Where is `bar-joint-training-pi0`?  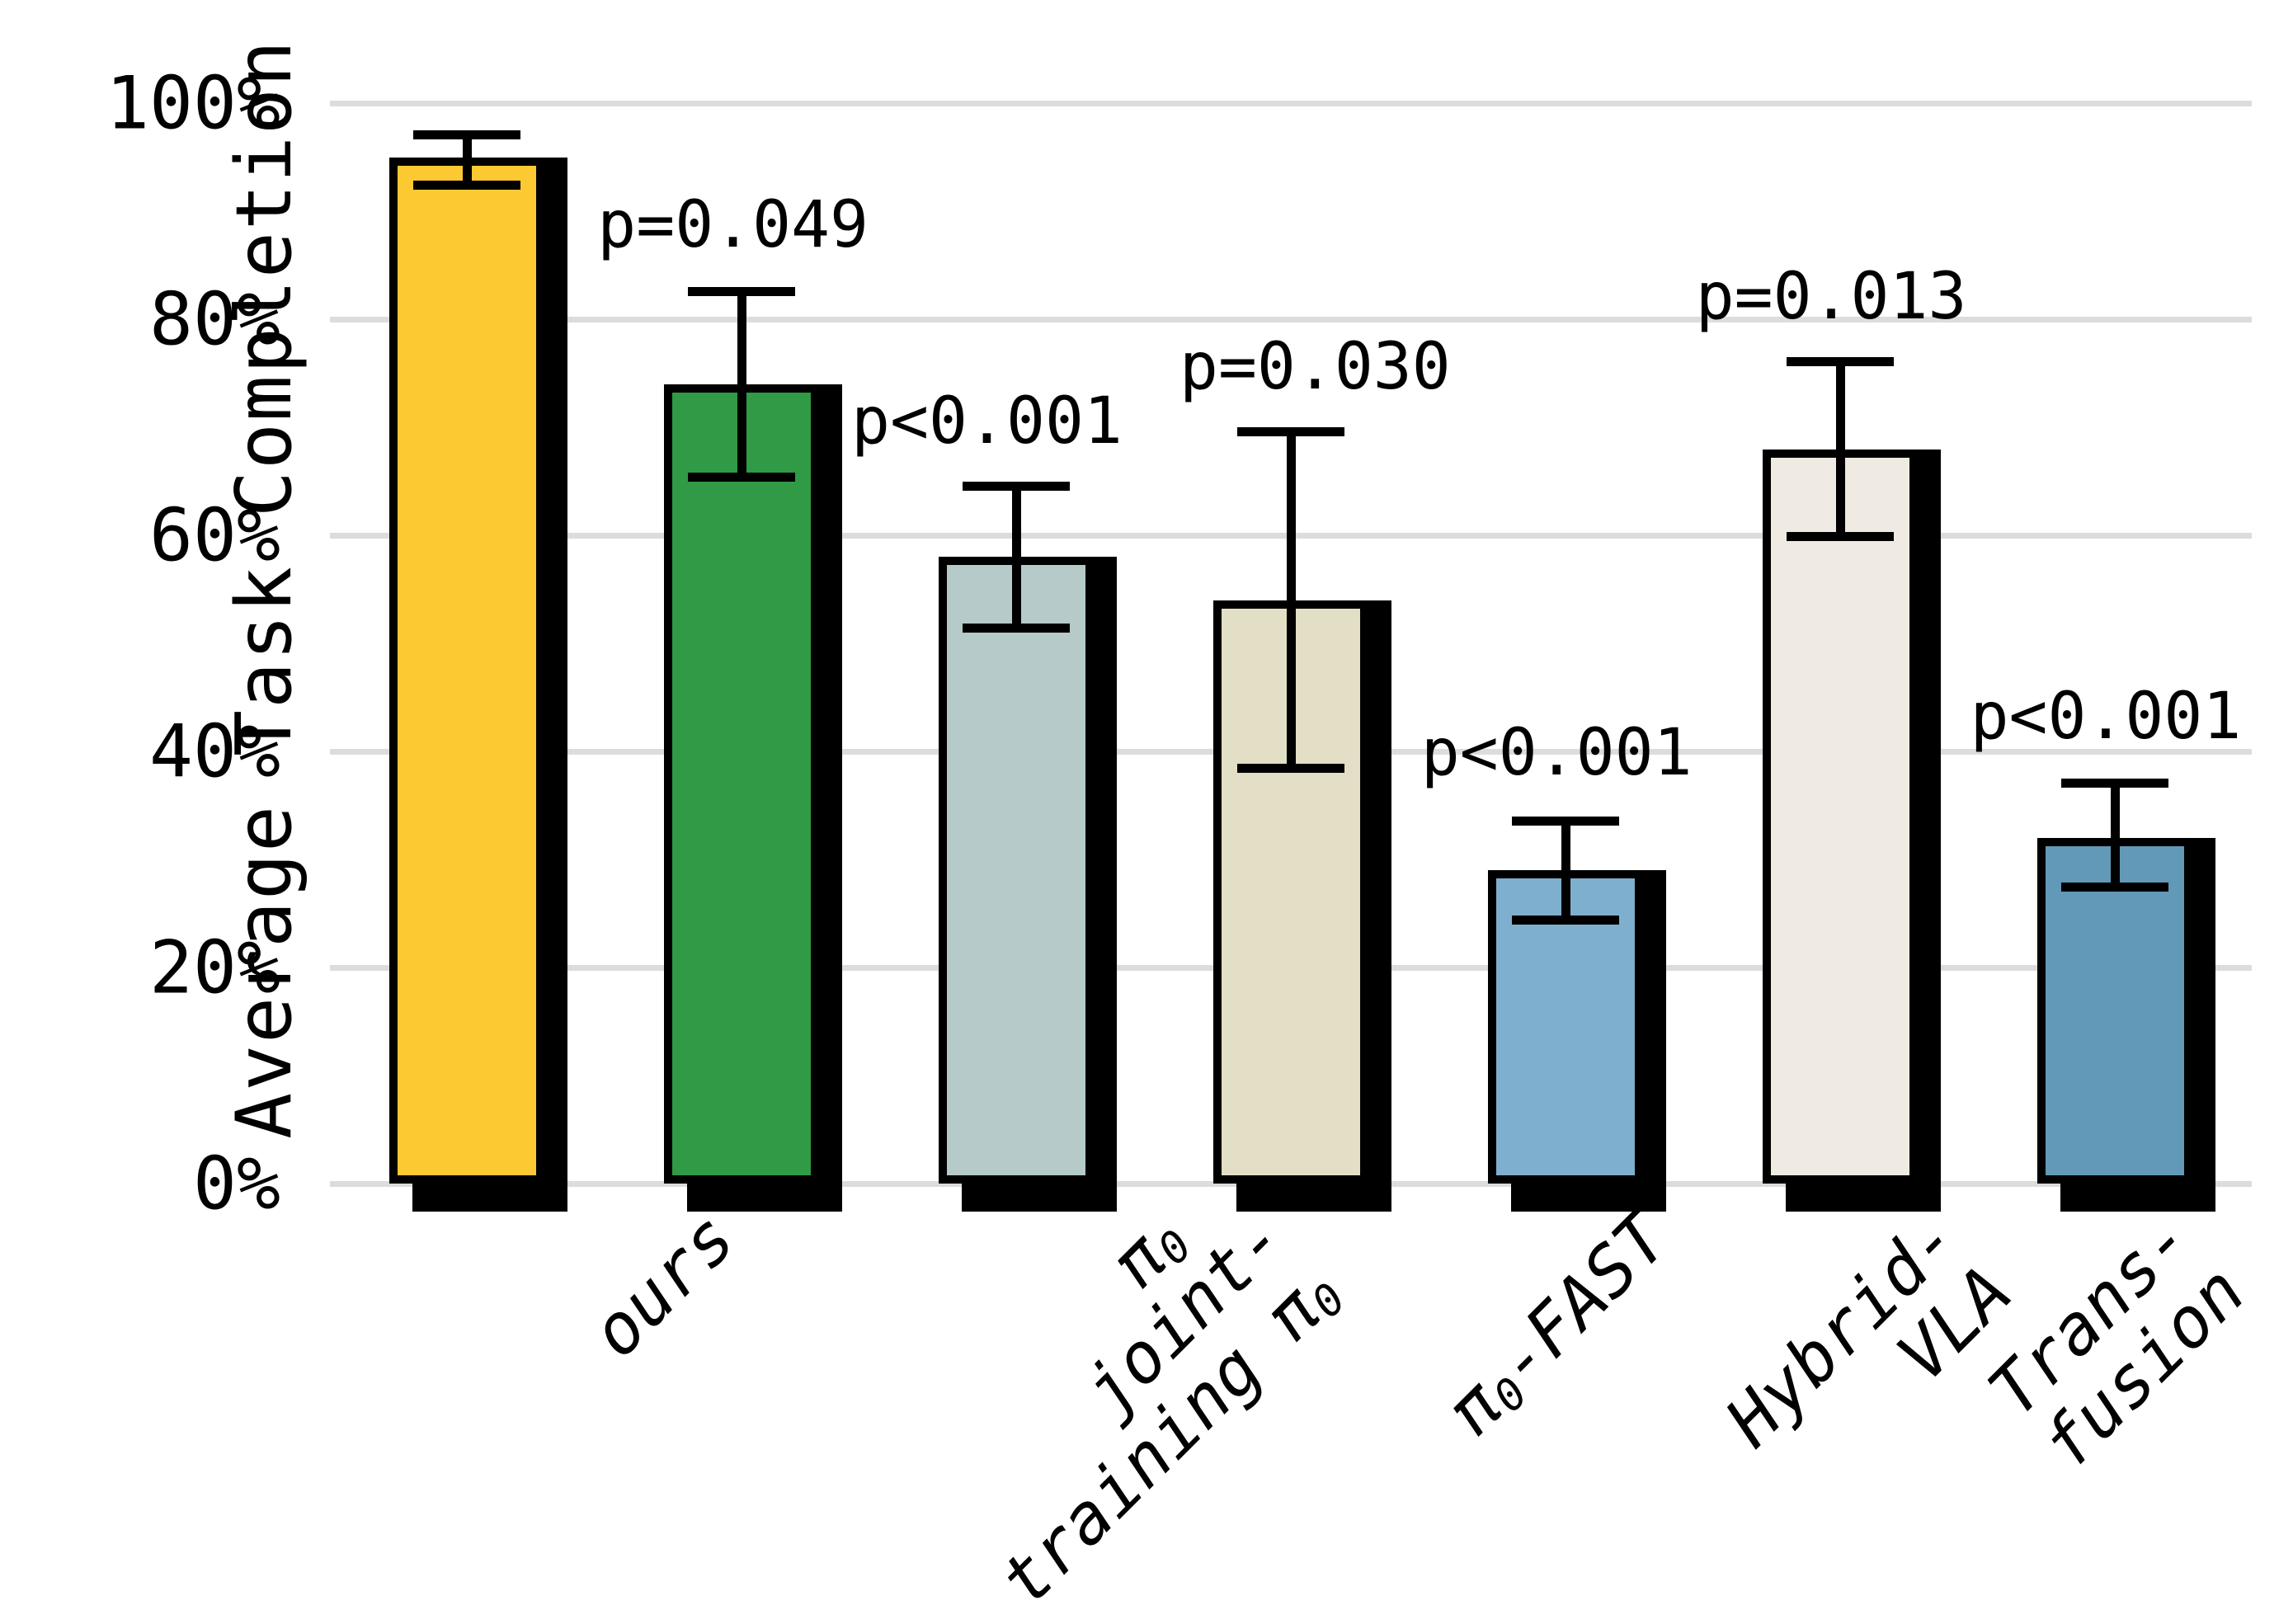 bar-joint-training-pi0 is located at coordinates (753, 798).